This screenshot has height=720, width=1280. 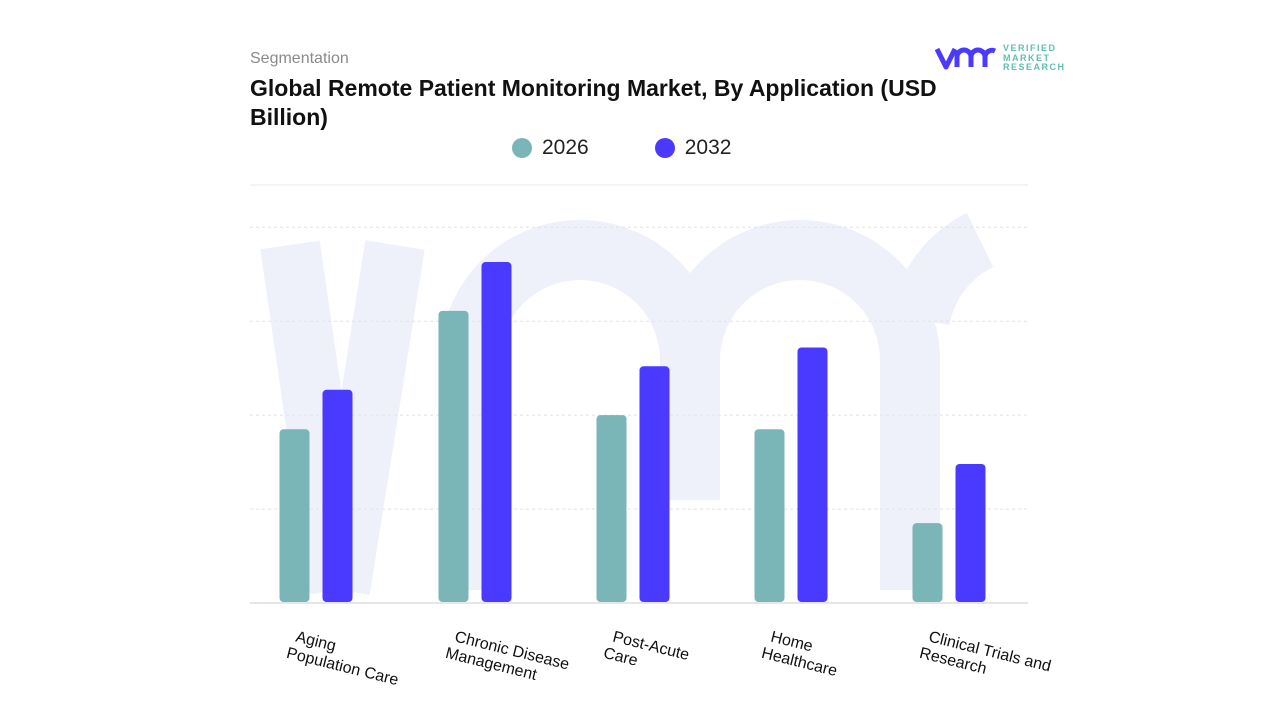 I want to click on logo-text-line: MARKET, so click(x=1027, y=57).